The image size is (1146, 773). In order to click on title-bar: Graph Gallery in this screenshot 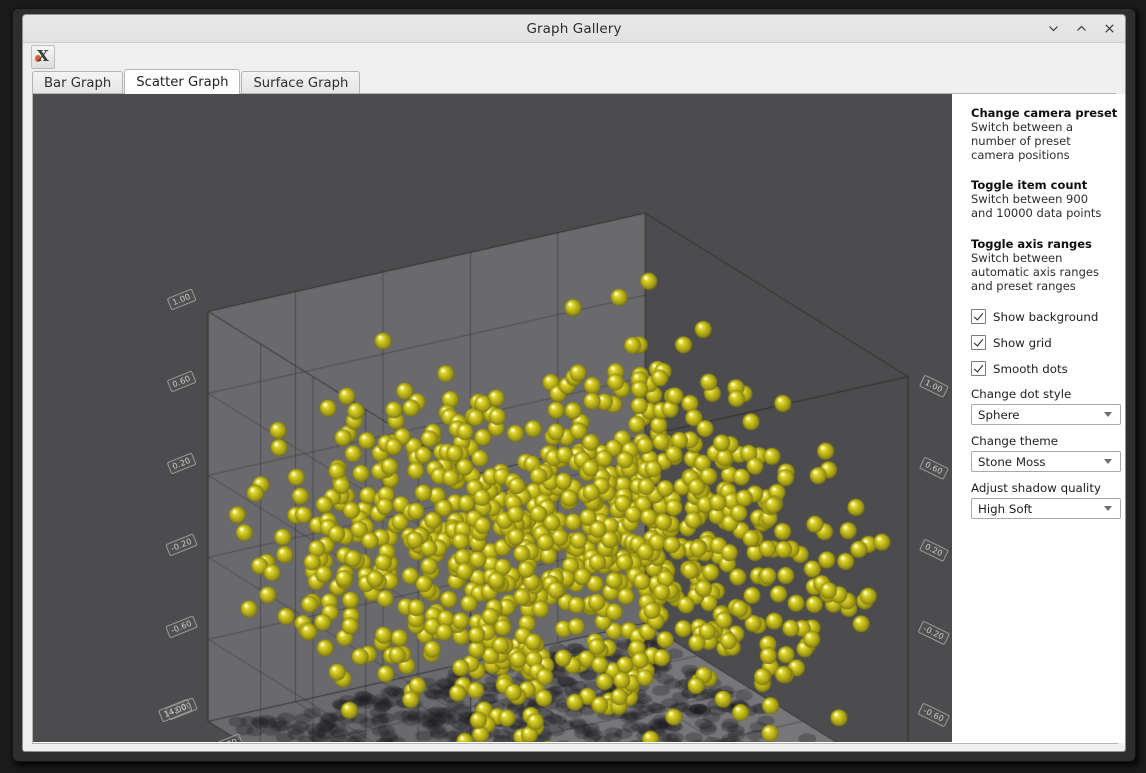, I will do `click(574, 29)`.